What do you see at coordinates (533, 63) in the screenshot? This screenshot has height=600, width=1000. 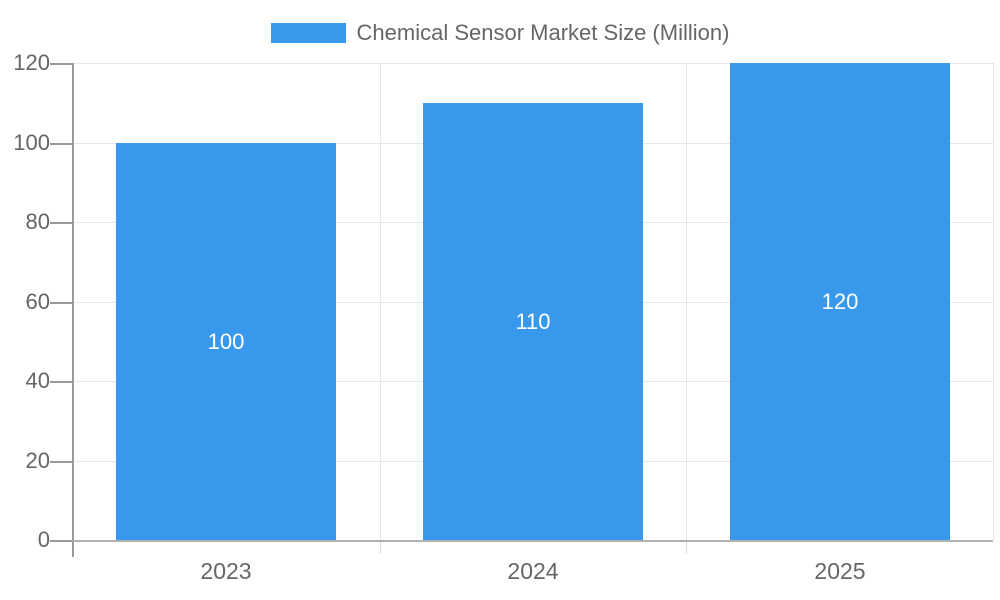 I see `y-gridline` at bounding box center [533, 63].